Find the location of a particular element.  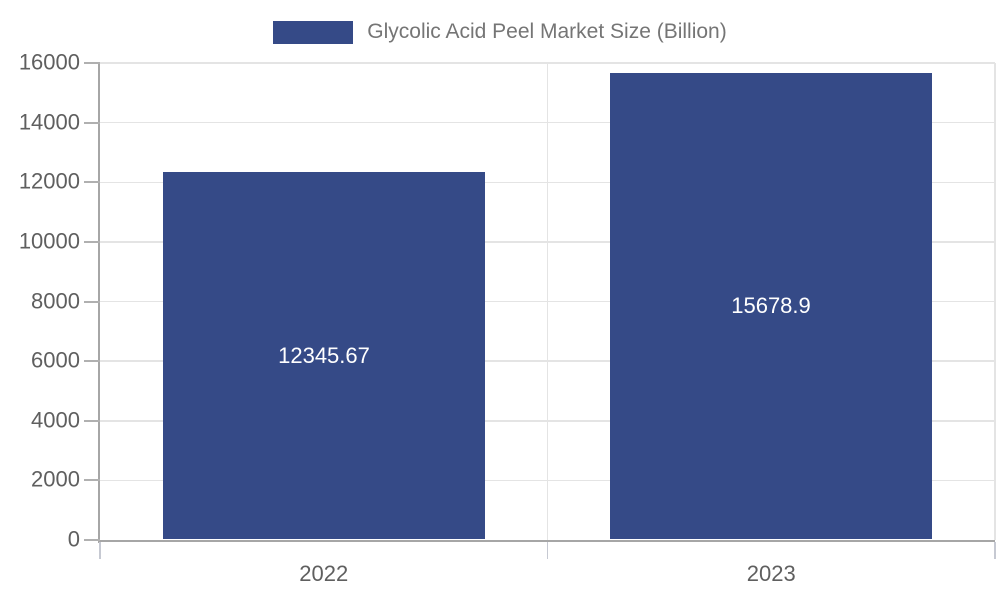

x-tick-label: 2022 is located at coordinates (324, 573).